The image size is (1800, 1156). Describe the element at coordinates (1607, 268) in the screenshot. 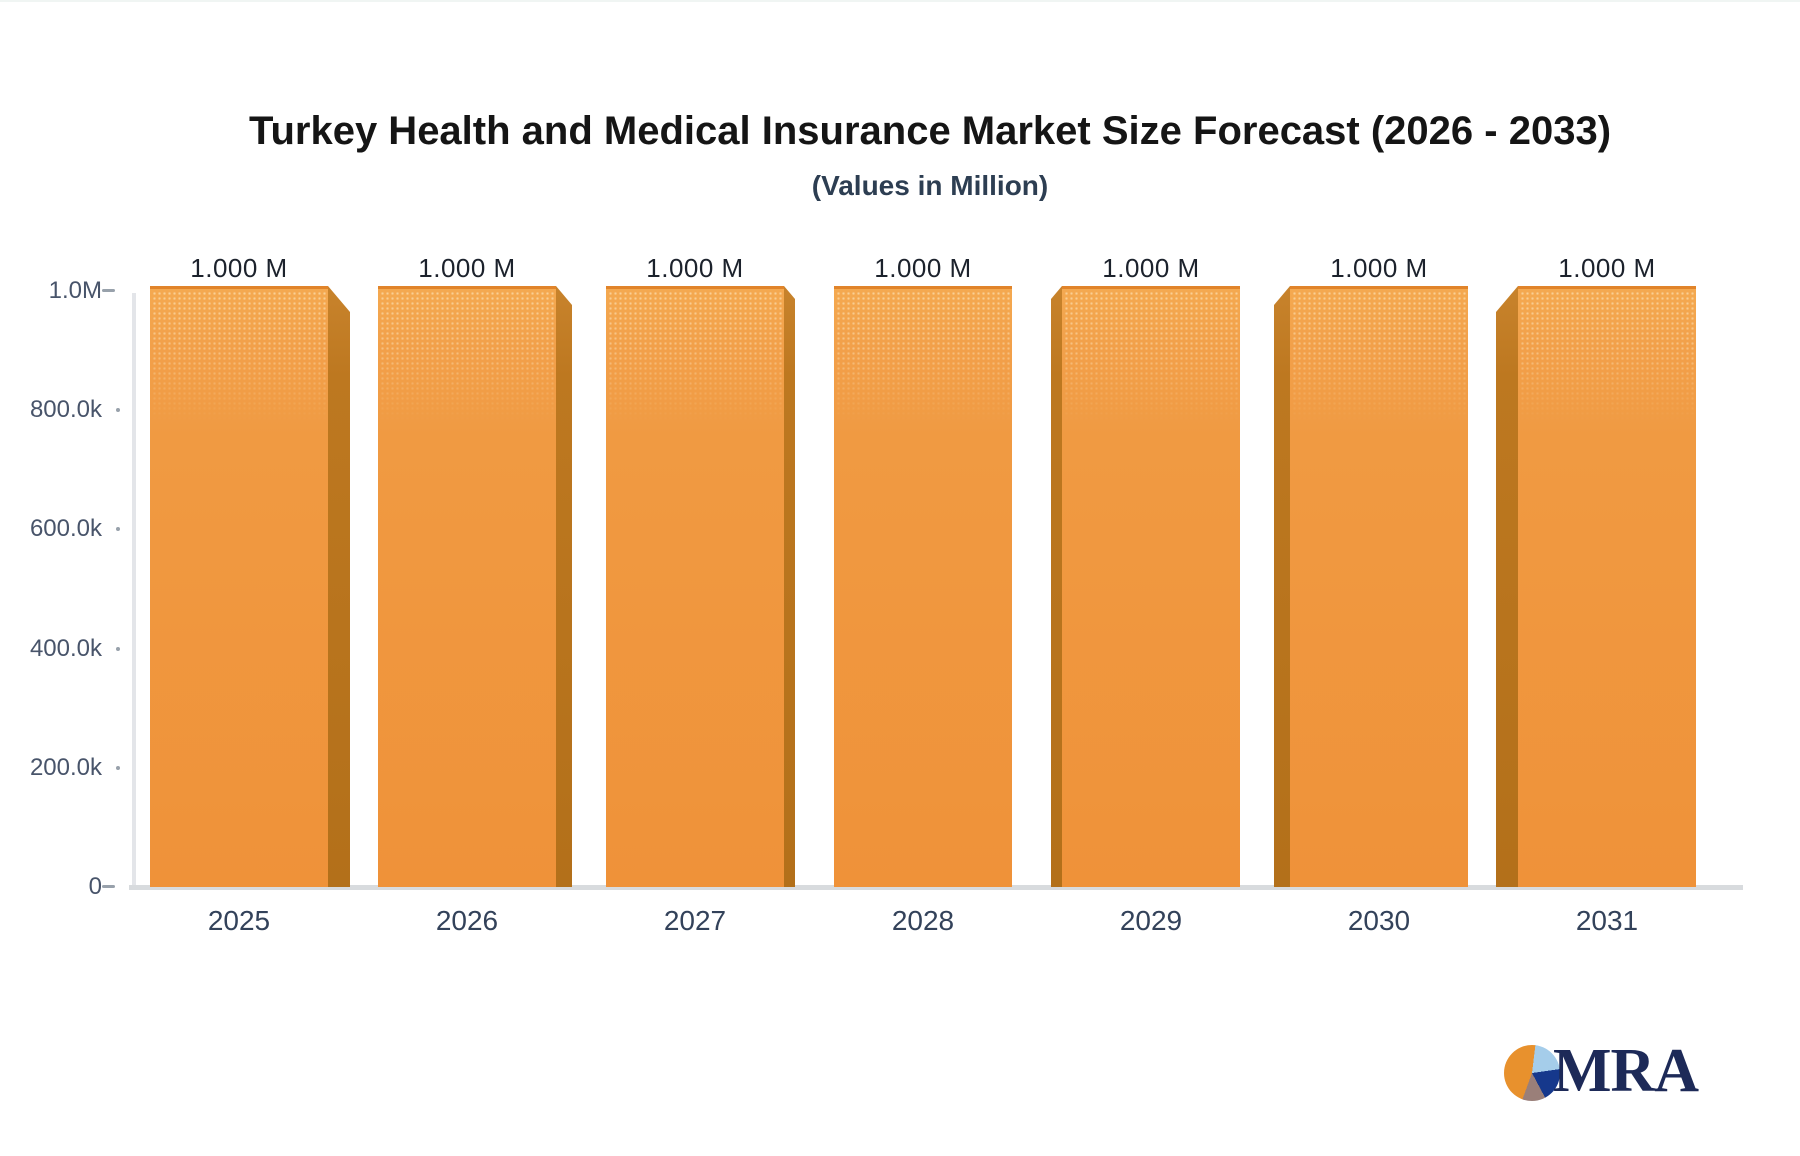

I see `bar-value-label-2031: 1.000 M` at that location.